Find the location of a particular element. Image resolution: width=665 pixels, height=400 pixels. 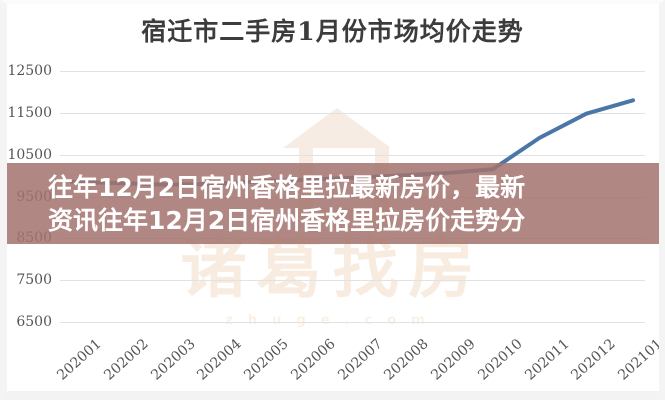

overlay-headline-line-1: 往年12月2日宿州香格里拉最新房价，最新 is located at coordinates (287, 187).